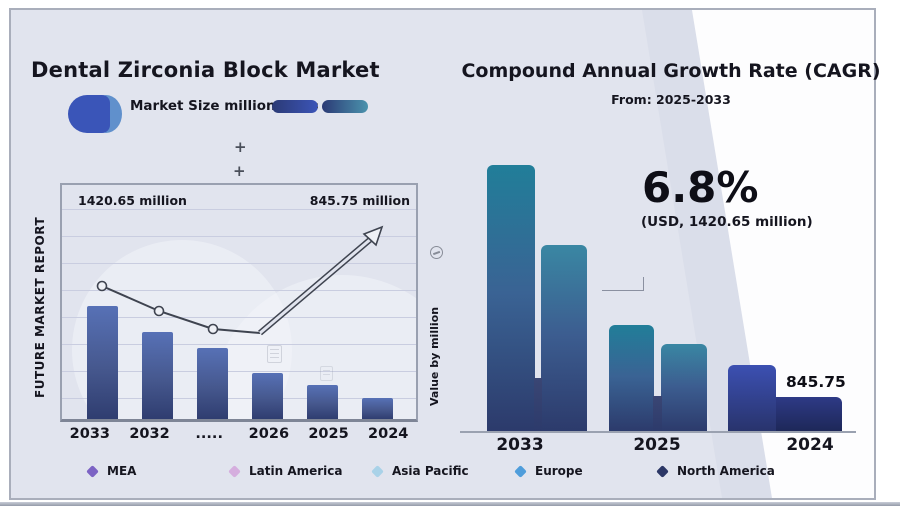 The image size is (900, 506). What do you see at coordinates (377, 408) in the screenshot?
I see `left-bar-2024` at bounding box center [377, 408].